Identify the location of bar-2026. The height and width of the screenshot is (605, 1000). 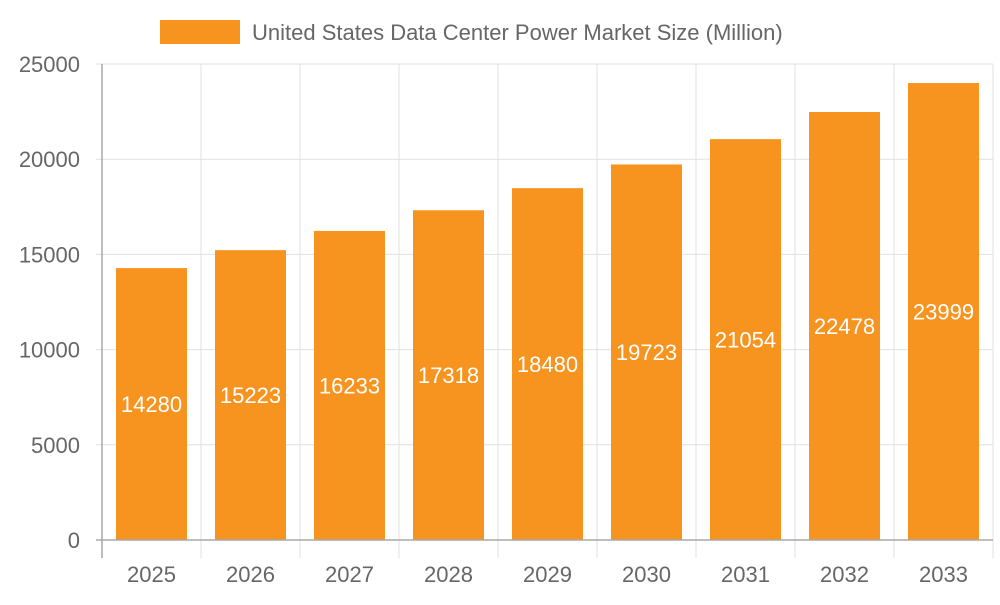
(250, 395).